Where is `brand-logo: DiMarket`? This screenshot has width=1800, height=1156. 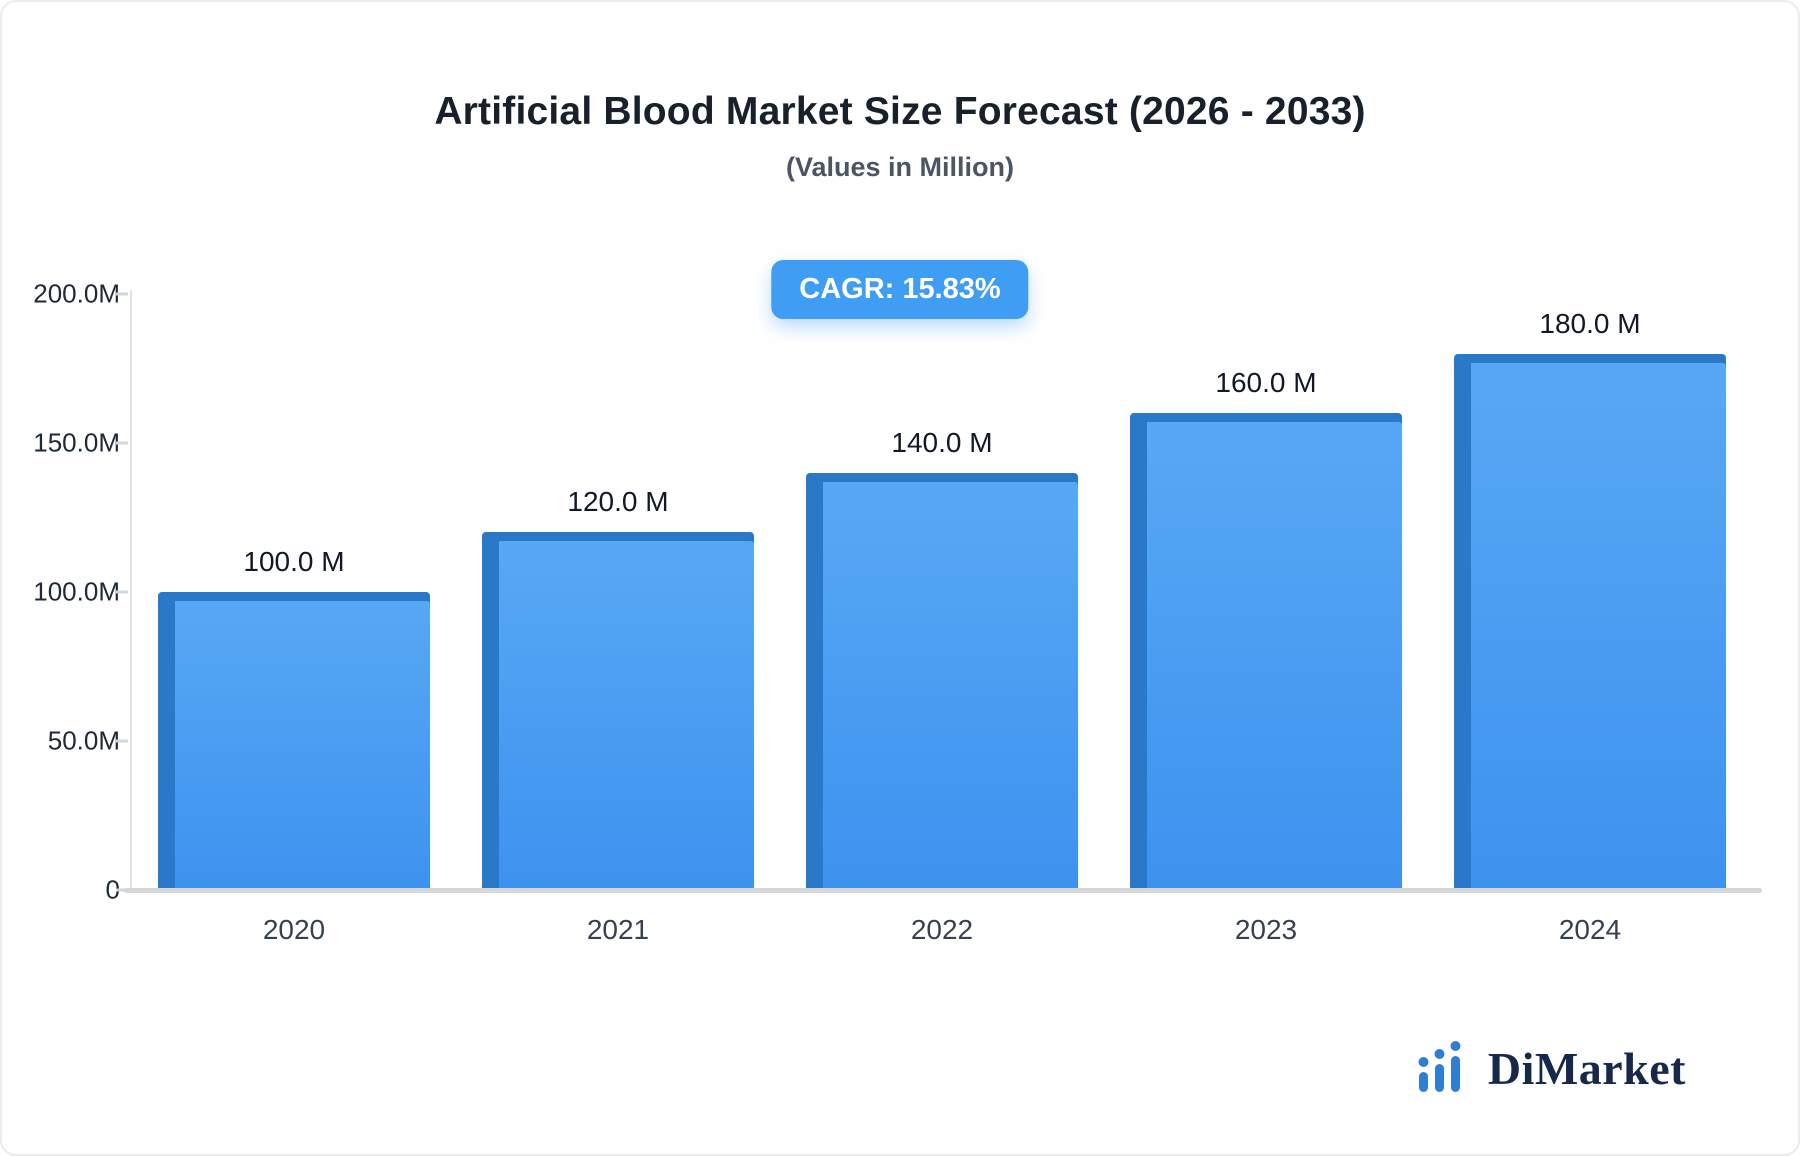 brand-logo: DiMarket is located at coordinates (1550, 1068).